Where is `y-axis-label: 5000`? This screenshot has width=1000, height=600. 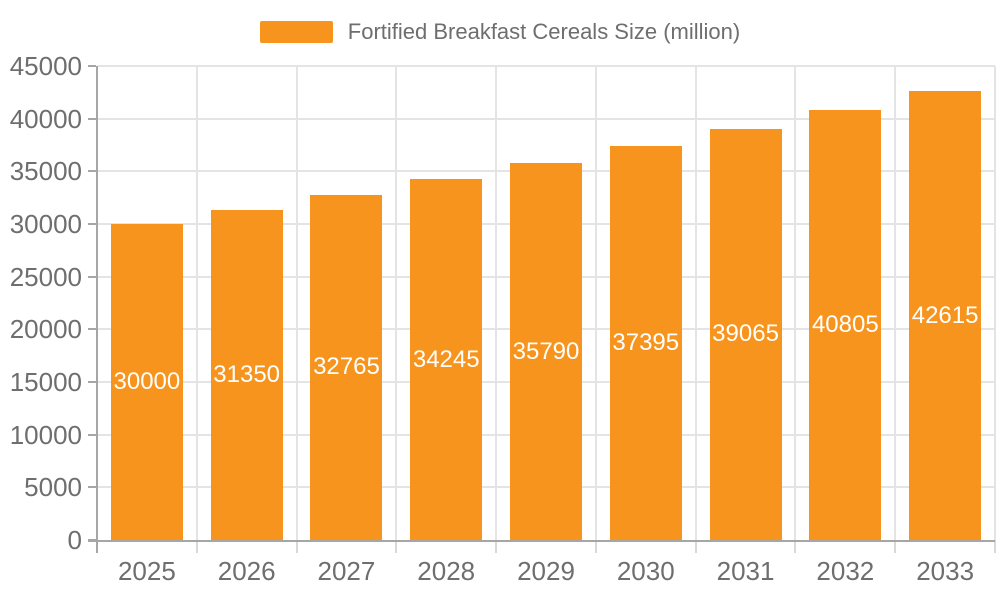
y-axis-label: 5000 is located at coordinates (53, 487).